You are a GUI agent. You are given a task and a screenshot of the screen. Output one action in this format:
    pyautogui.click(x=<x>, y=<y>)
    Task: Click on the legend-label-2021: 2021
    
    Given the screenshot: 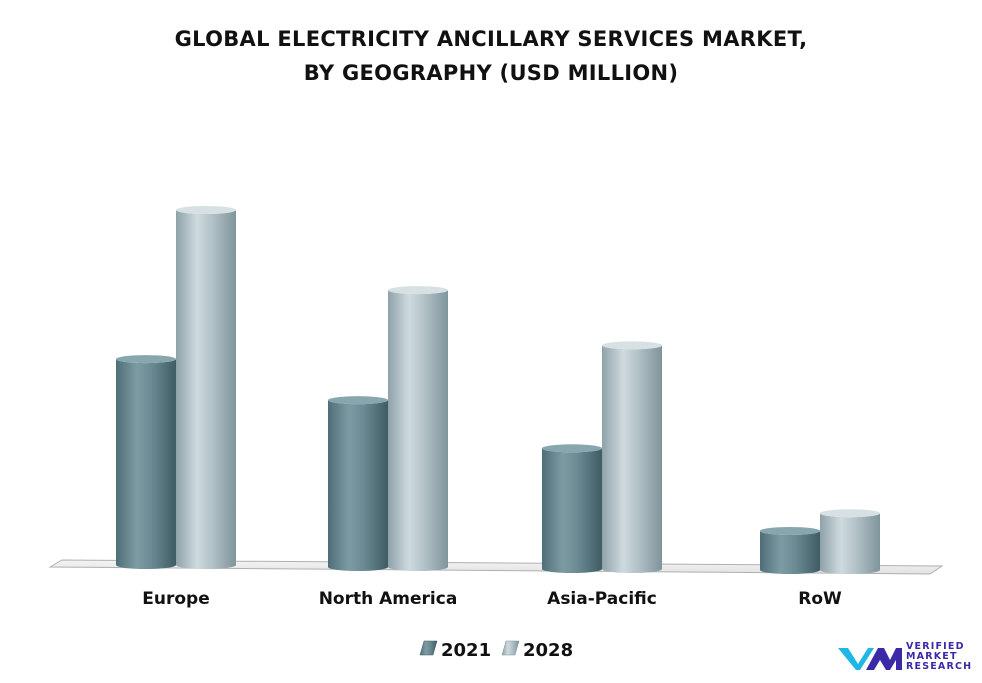 What is the action you would take?
    pyautogui.click(x=466, y=650)
    